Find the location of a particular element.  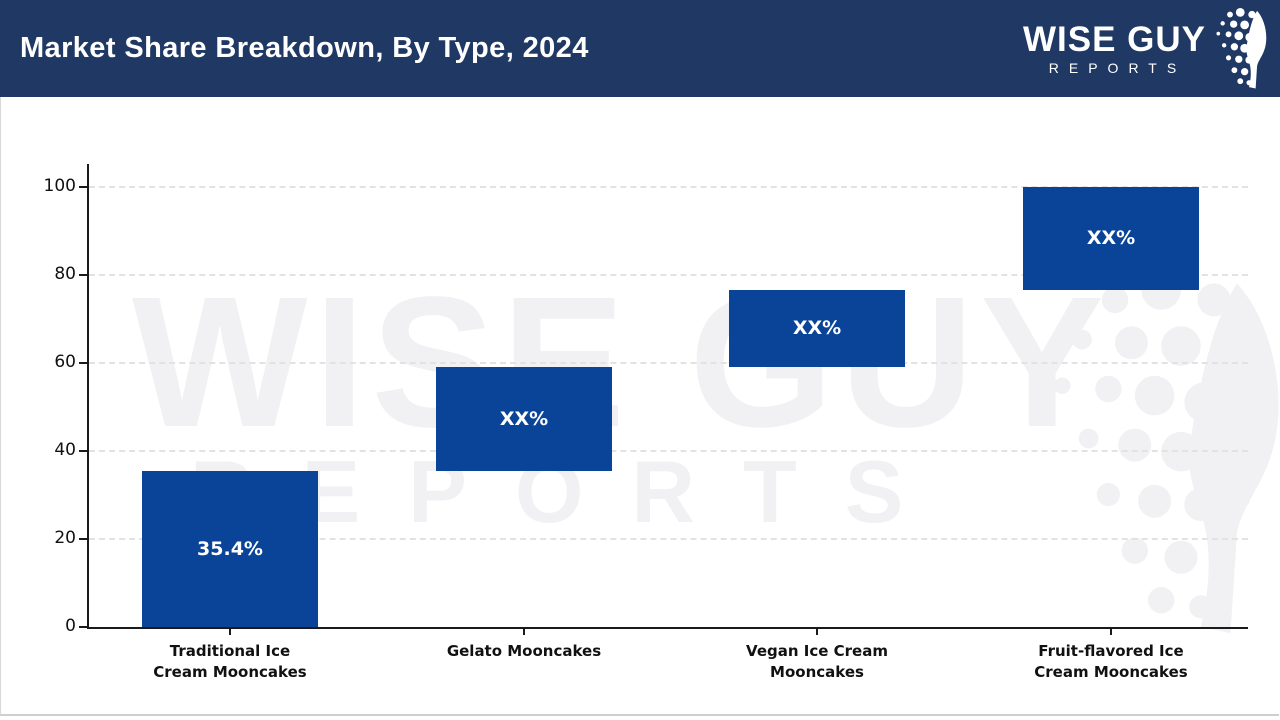

chart-bar-2: XX% is located at coordinates (524, 419).